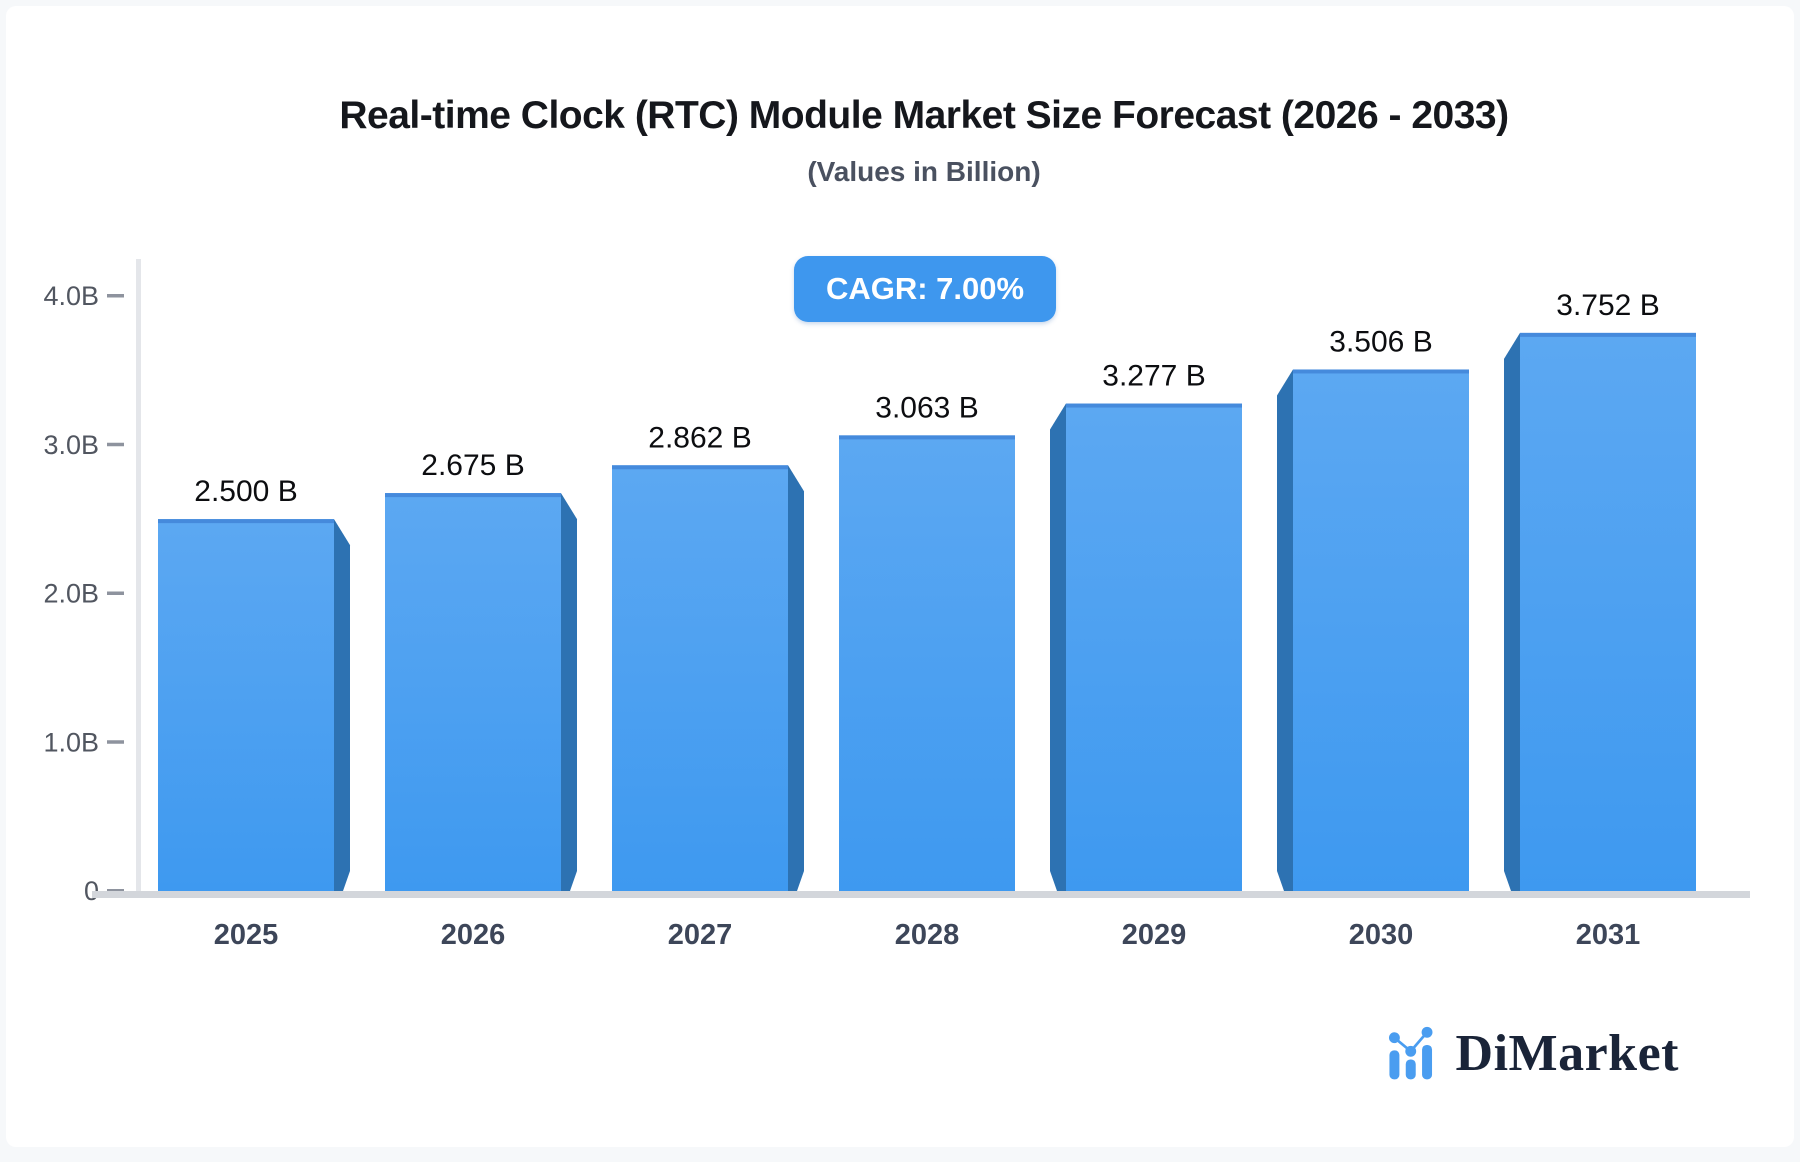 The image size is (1800, 1162). I want to click on y-tick-label: 0, so click(91, 891).